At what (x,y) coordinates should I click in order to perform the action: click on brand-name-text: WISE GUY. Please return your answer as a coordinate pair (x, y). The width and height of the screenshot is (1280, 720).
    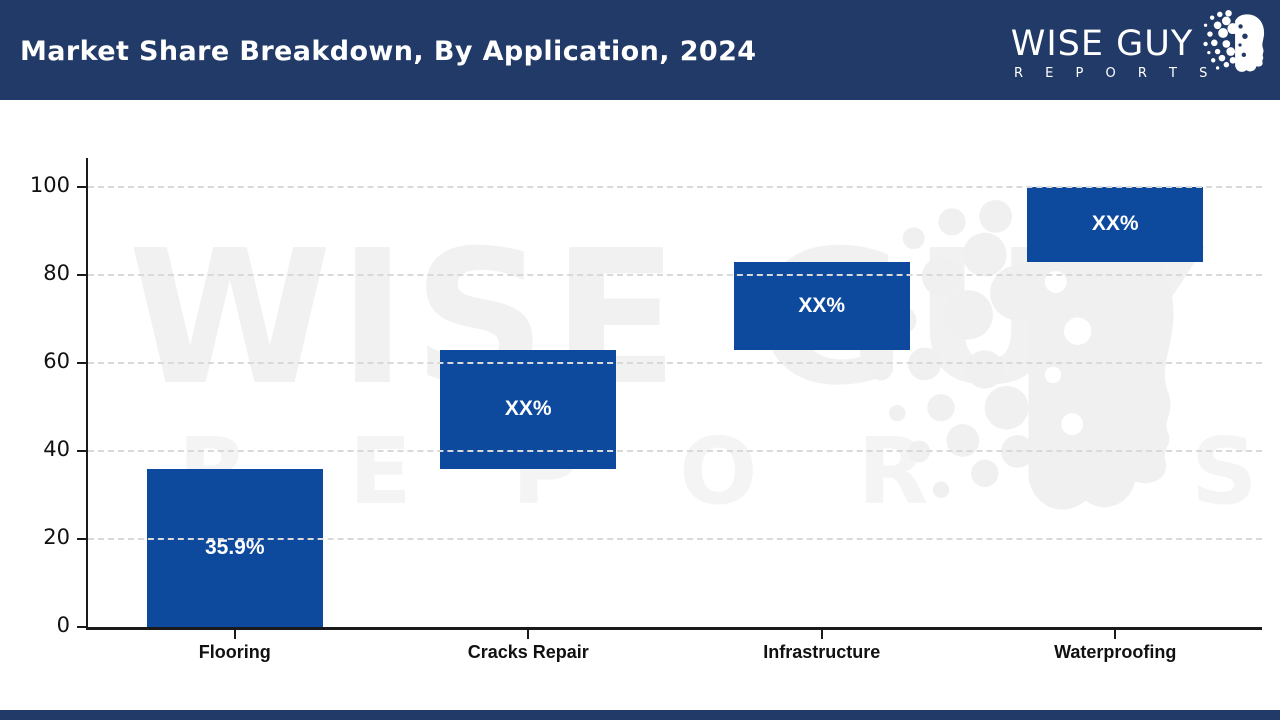
    Looking at the image, I should click on (1102, 44).